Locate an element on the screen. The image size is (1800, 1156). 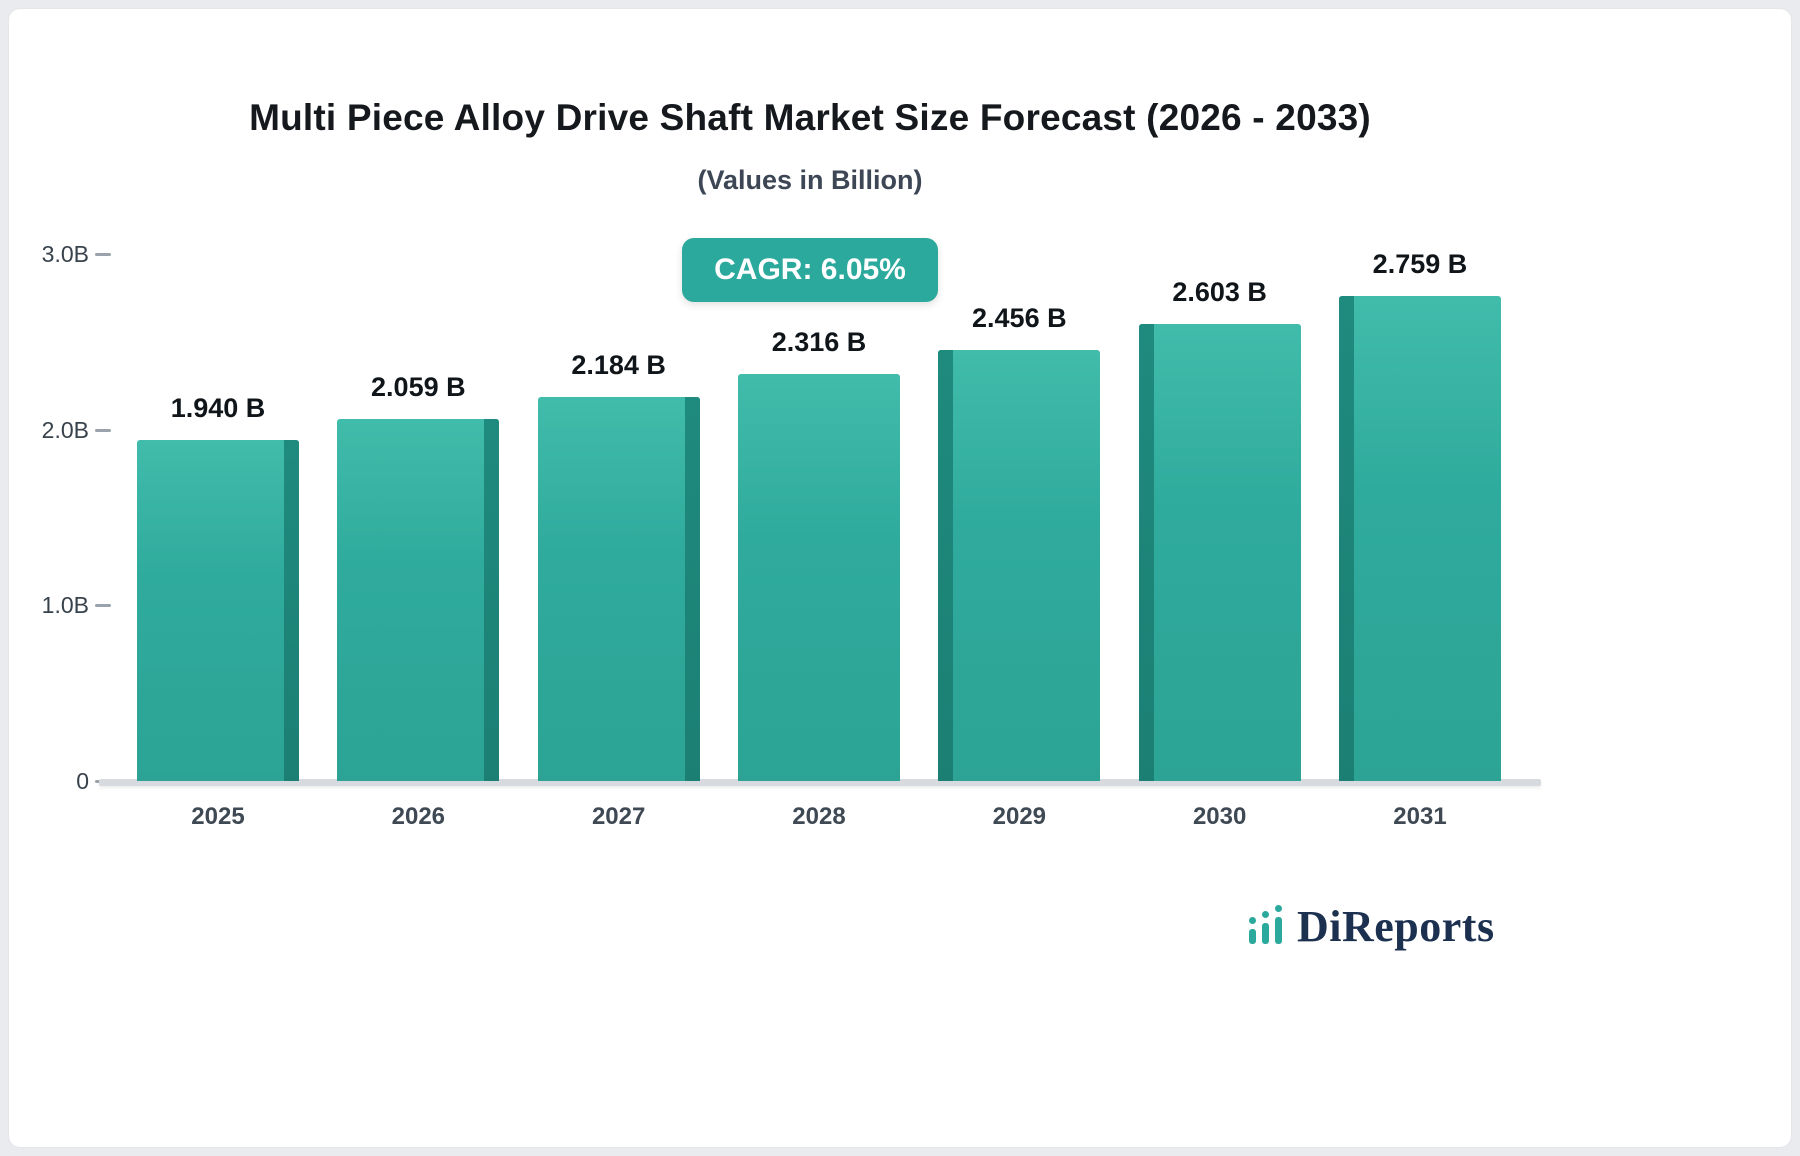
bar: 2.184 B is located at coordinates (618, 565).